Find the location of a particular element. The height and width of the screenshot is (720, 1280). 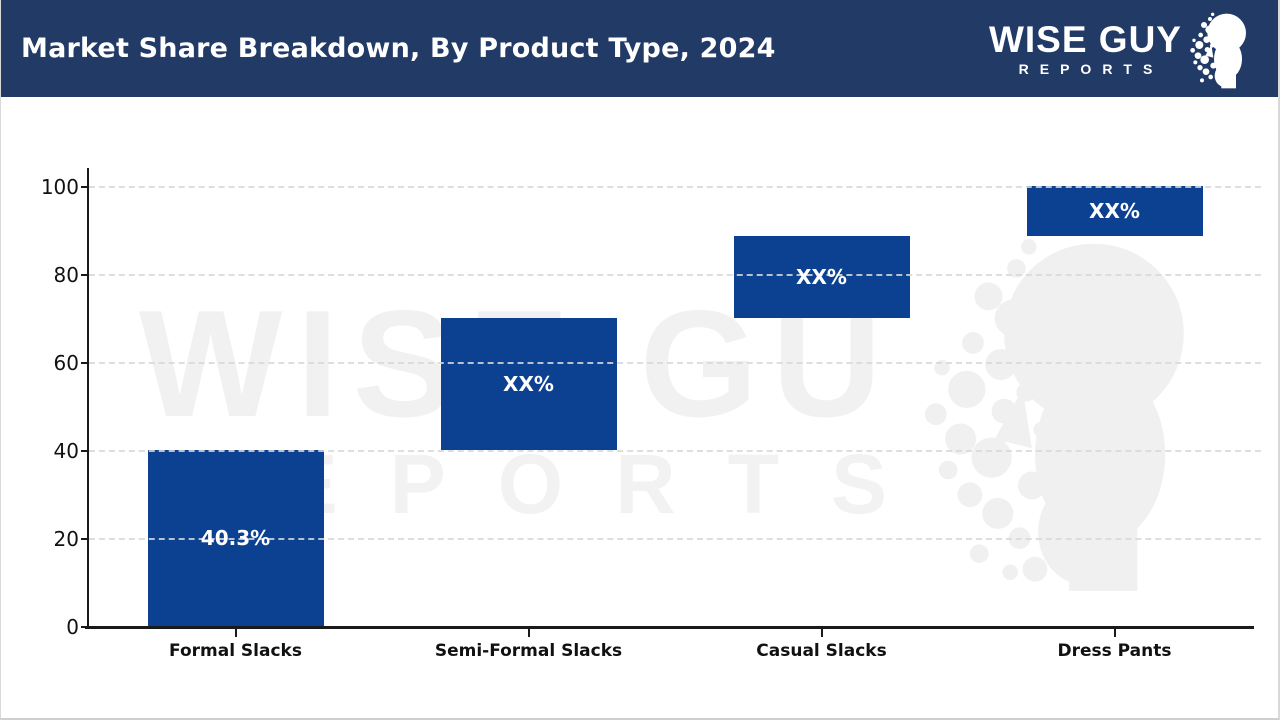

logo-subtitle: REPORTS is located at coordinates (1091, 69).